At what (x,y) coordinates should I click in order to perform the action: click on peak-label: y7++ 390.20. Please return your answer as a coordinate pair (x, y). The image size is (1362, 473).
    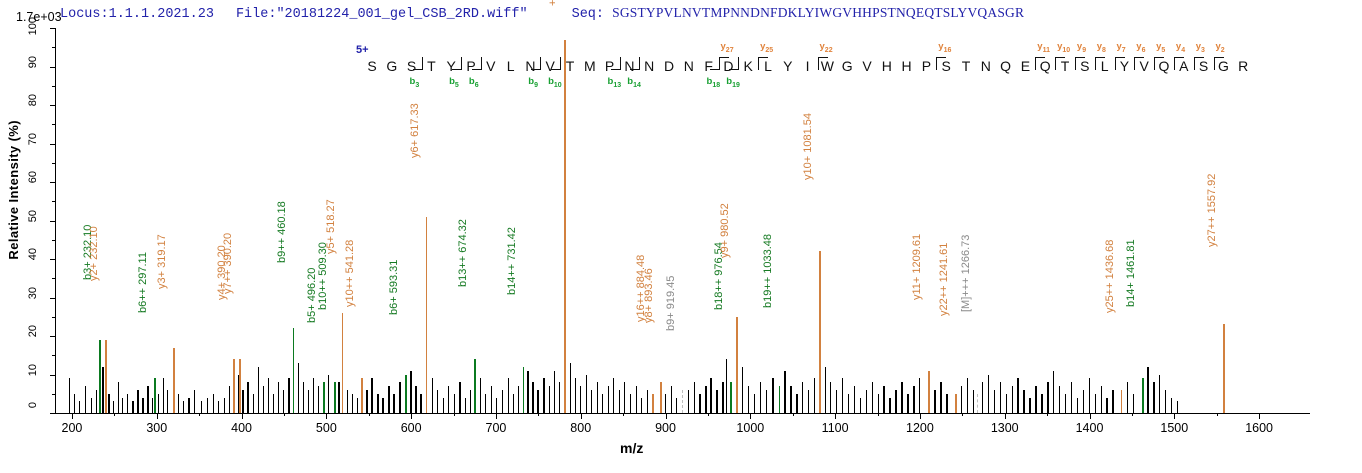
    Looking at the image, I should click on (228, 263).